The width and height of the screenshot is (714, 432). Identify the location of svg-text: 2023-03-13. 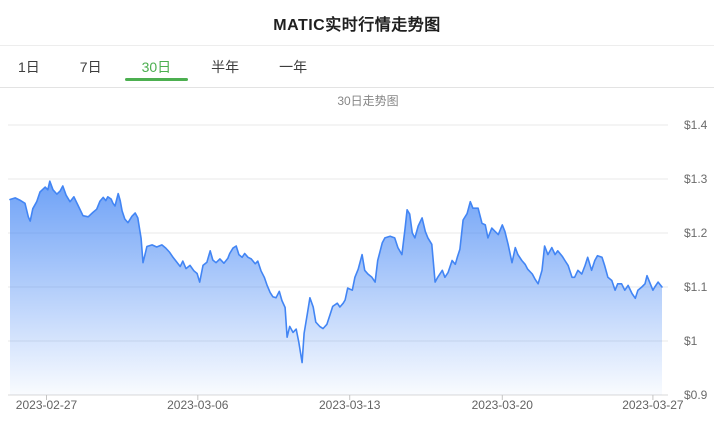
(350, 405).